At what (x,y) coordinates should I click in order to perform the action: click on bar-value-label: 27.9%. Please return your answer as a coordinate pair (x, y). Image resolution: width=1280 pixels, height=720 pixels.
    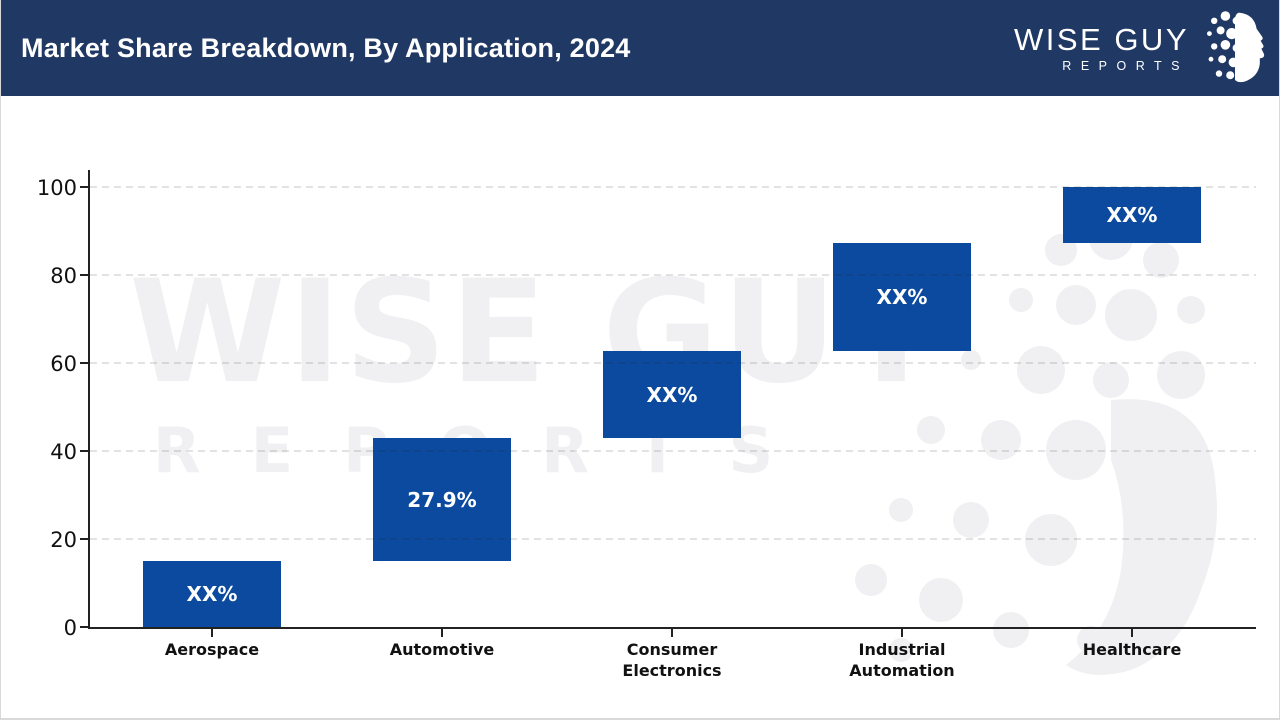
    Looking at the image, I should click on (442, 499).